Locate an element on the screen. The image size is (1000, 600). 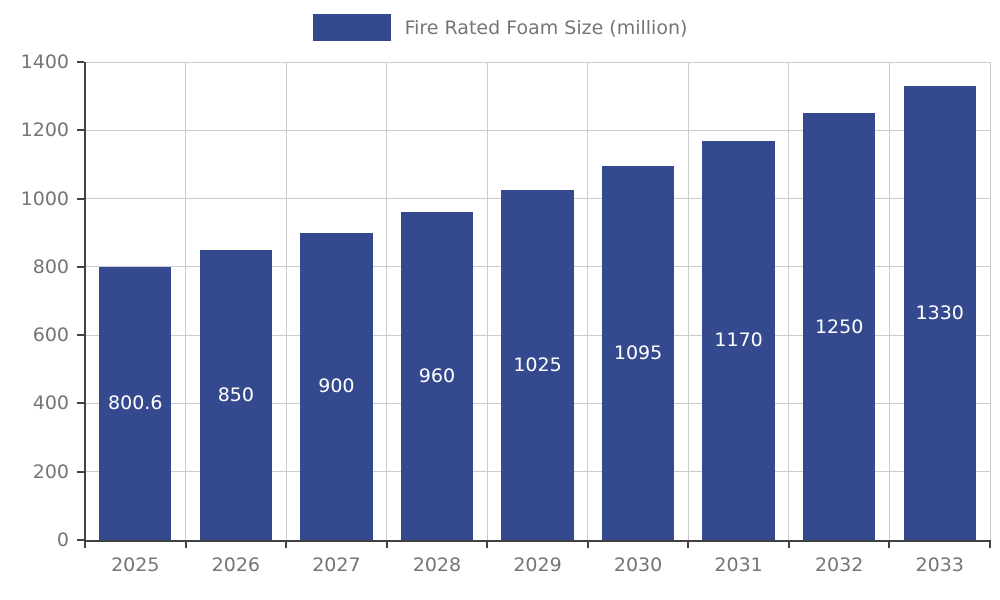
bar: 850 is located at coordinates (236, 394).